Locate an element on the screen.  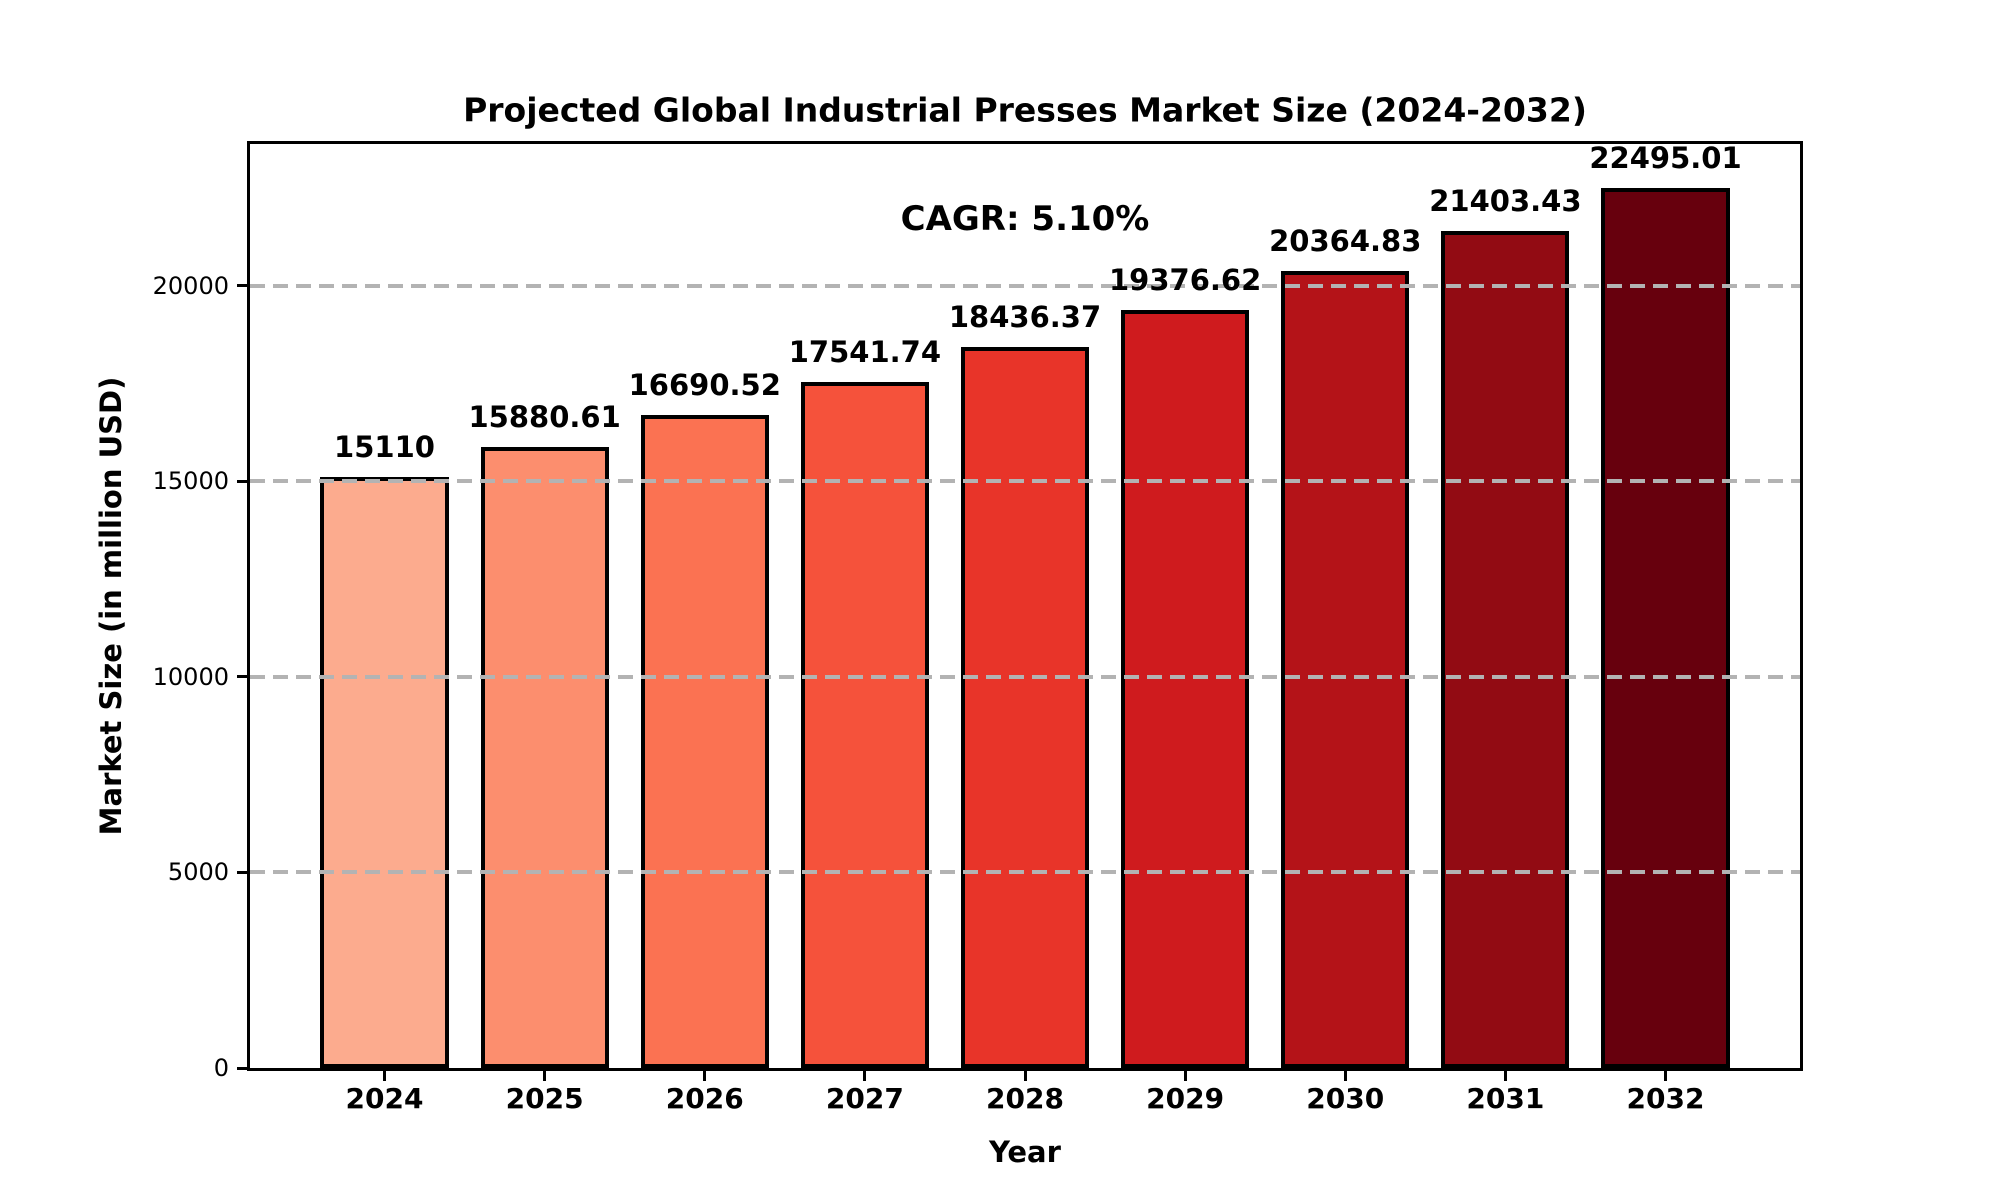
x-tick-2028 is located at coordinates (1025, 1076).